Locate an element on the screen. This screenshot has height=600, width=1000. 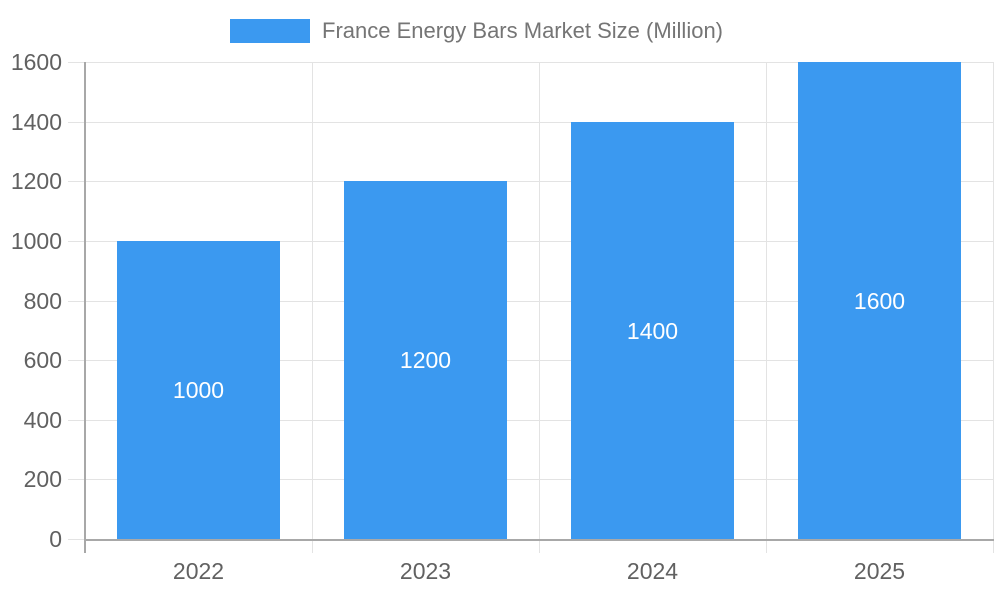
x-axis-tick-label: 2025 is located at coordinates (879, 571).